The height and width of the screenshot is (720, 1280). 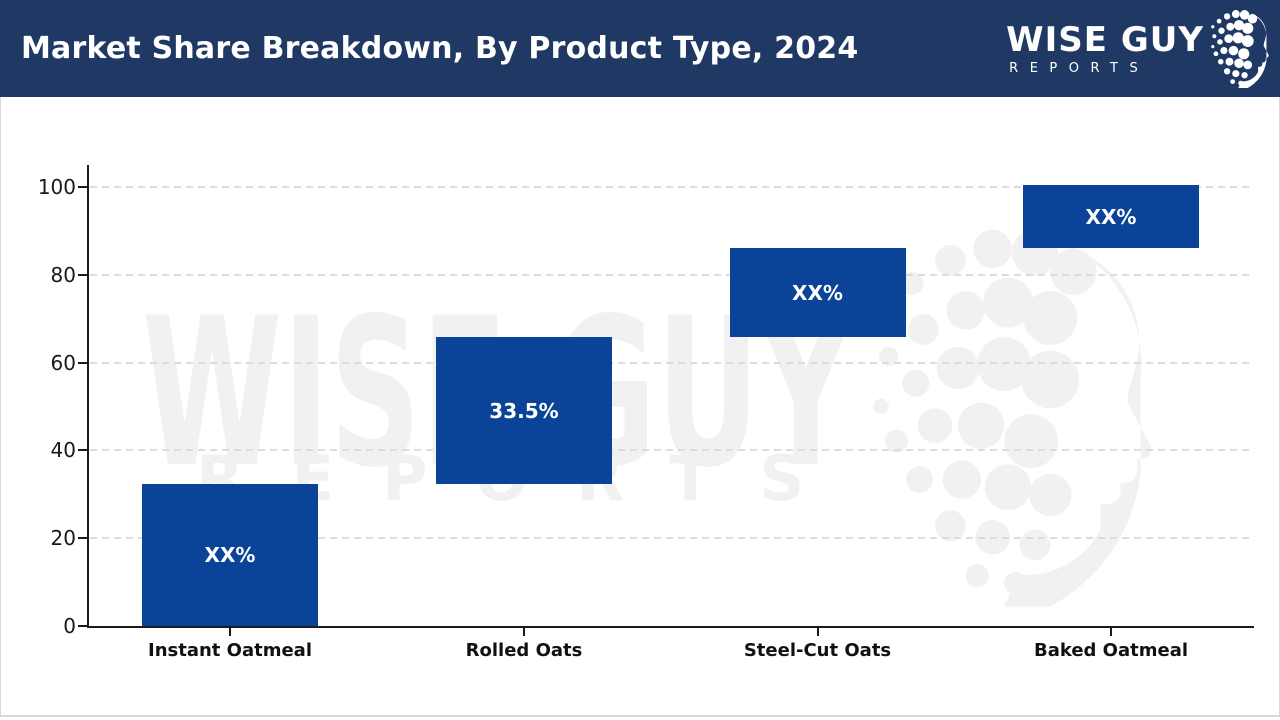 What do you see at coordinates (670, 627) in the screenshot?
I see `x-axis-line` at bounding box center [670, 627].